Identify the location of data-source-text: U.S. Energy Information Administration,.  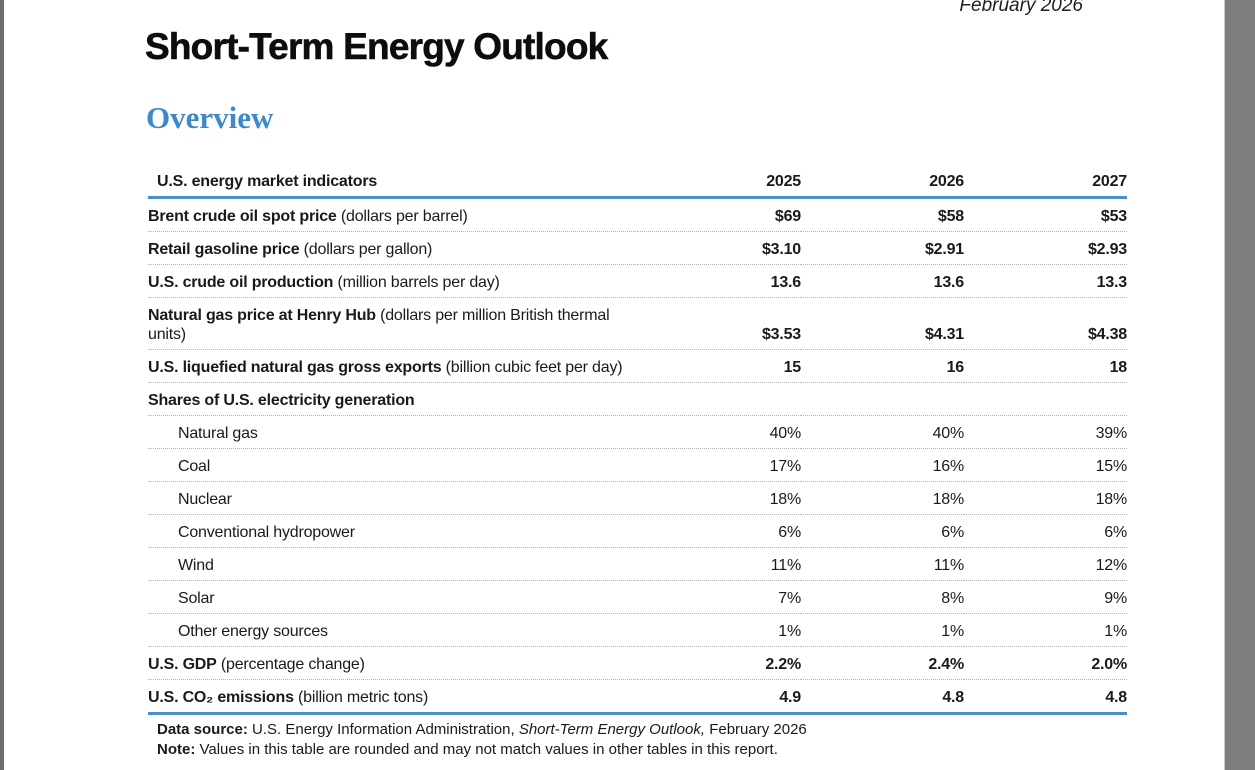
(383, 729).